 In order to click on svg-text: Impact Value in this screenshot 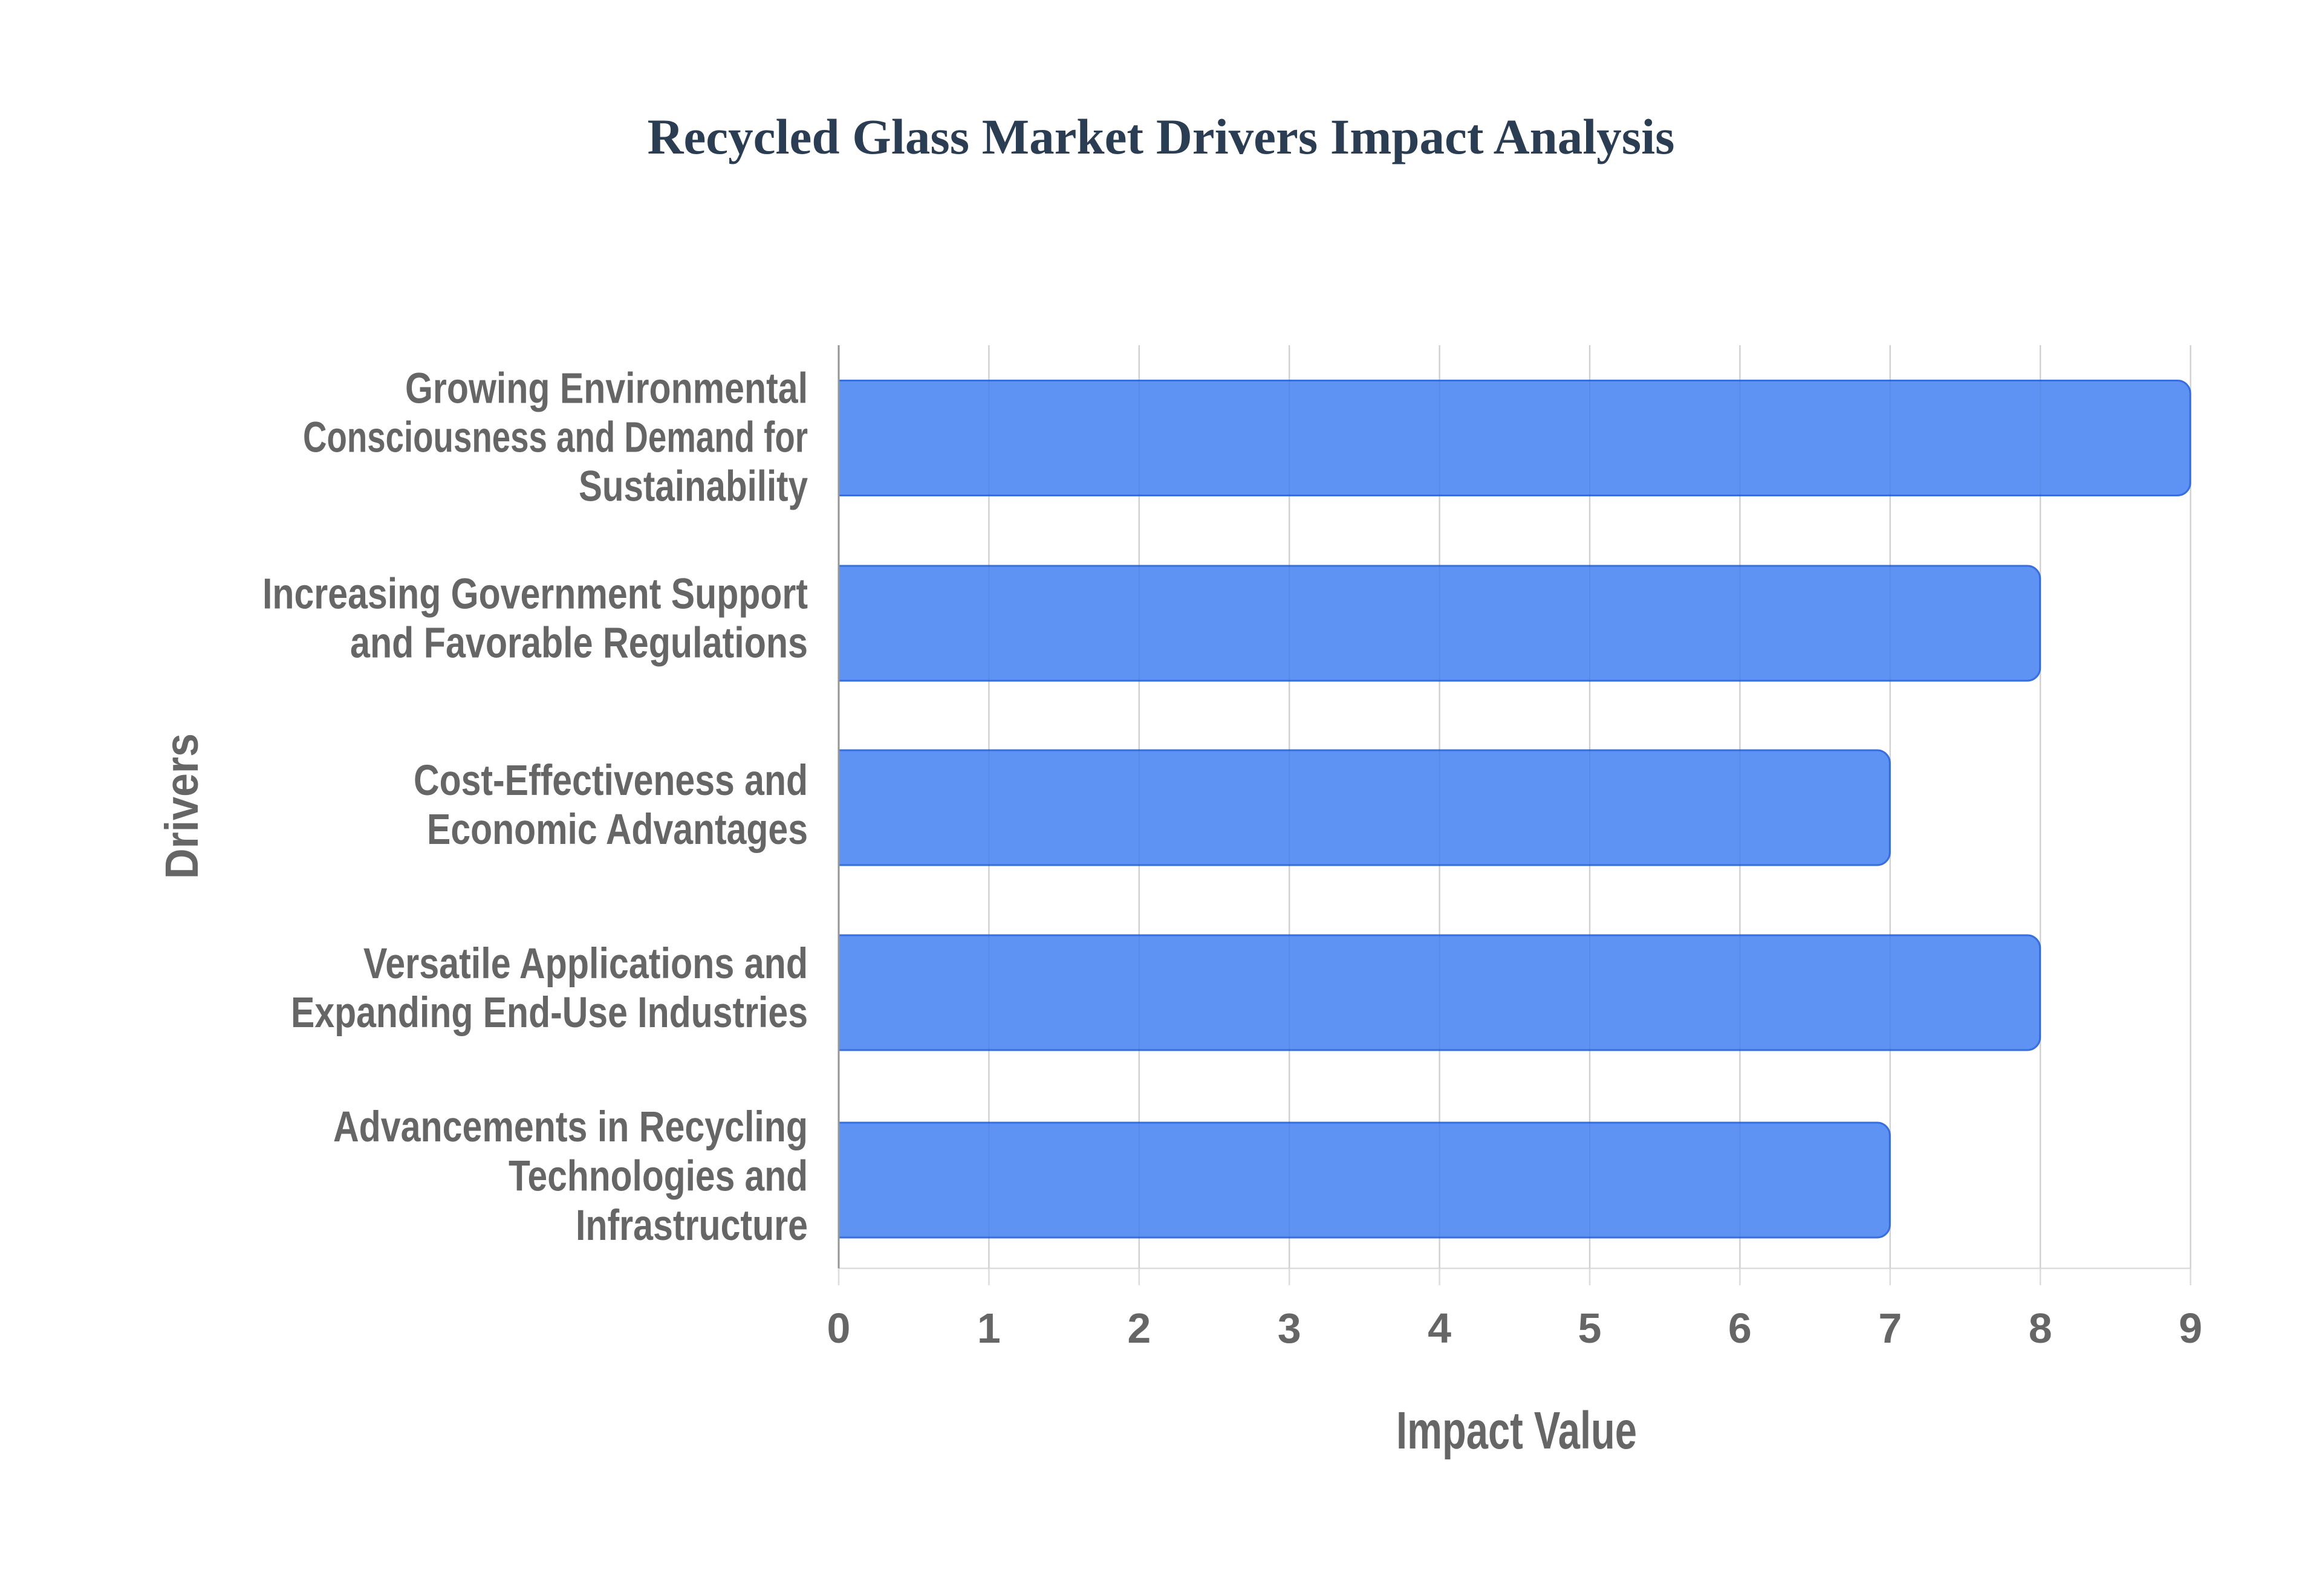, I will do `click(1517, 1430)`.